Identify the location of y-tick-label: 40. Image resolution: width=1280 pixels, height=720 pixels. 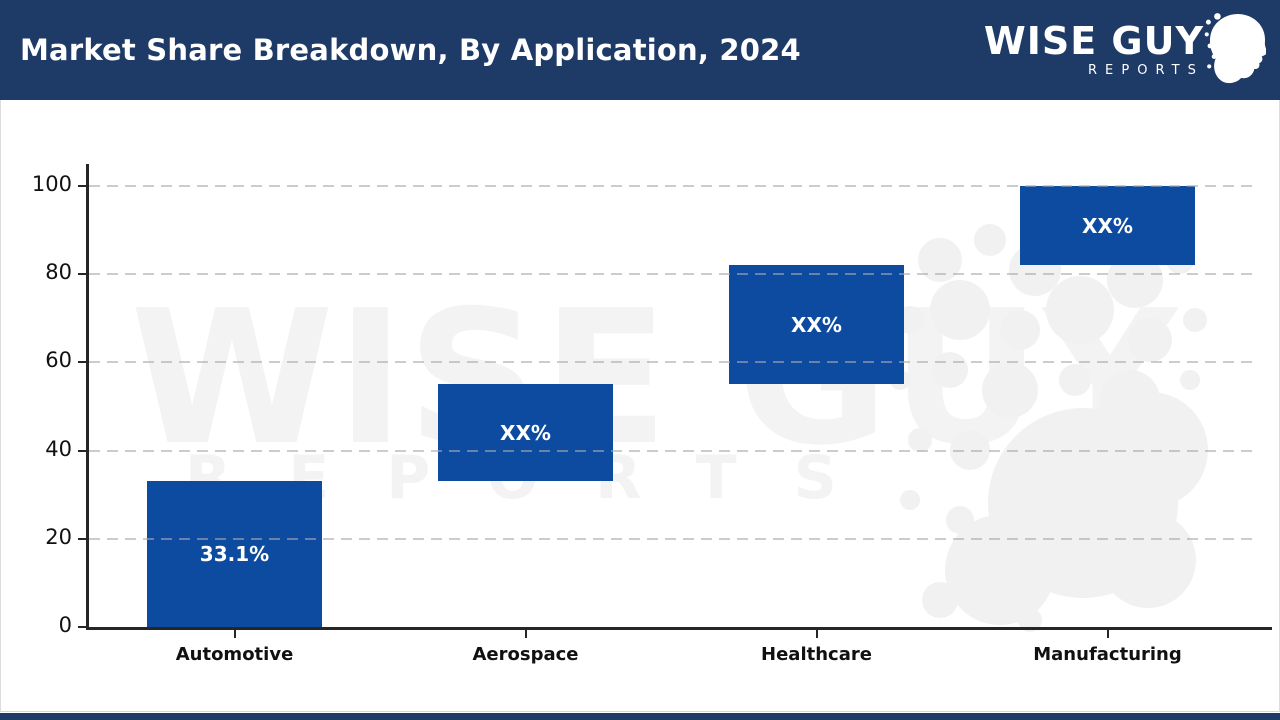
(58, 448).